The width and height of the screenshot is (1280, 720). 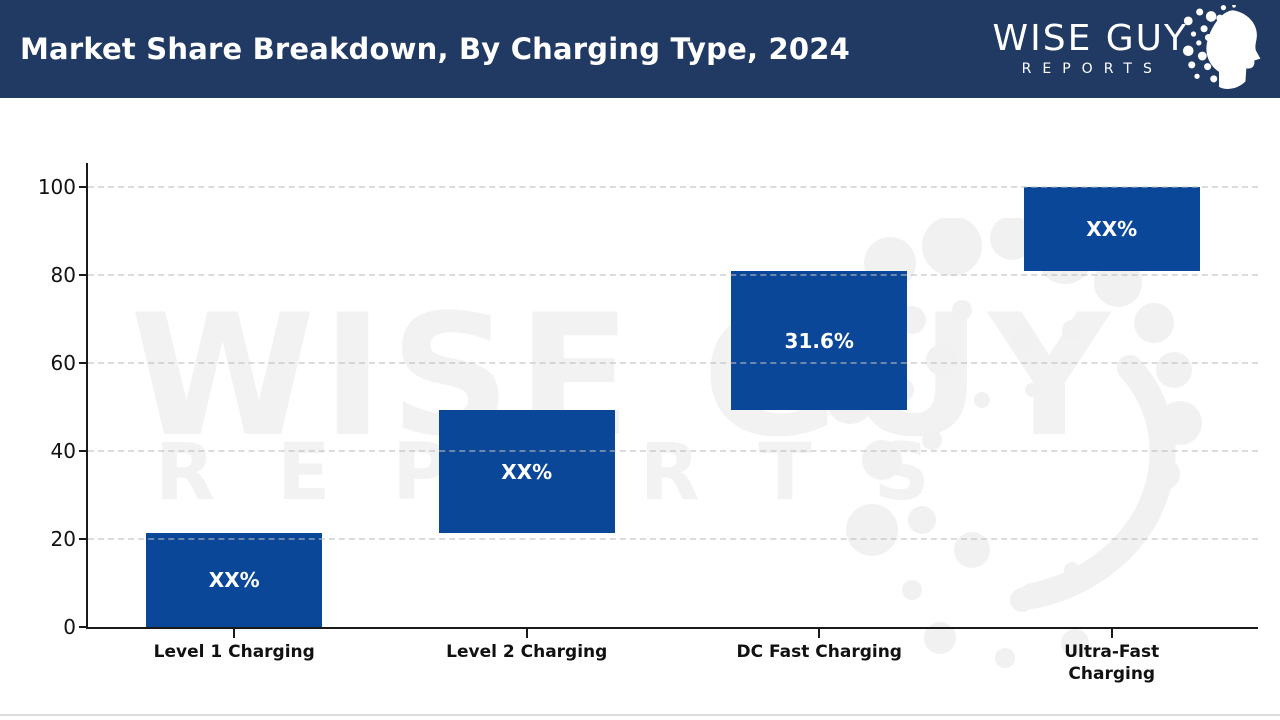 What do you see at coordinates (1112, 663) in the screenshot?
I see `x-category-label-4: Ultra-Fast Charging` at bounding box center [1112, 663].